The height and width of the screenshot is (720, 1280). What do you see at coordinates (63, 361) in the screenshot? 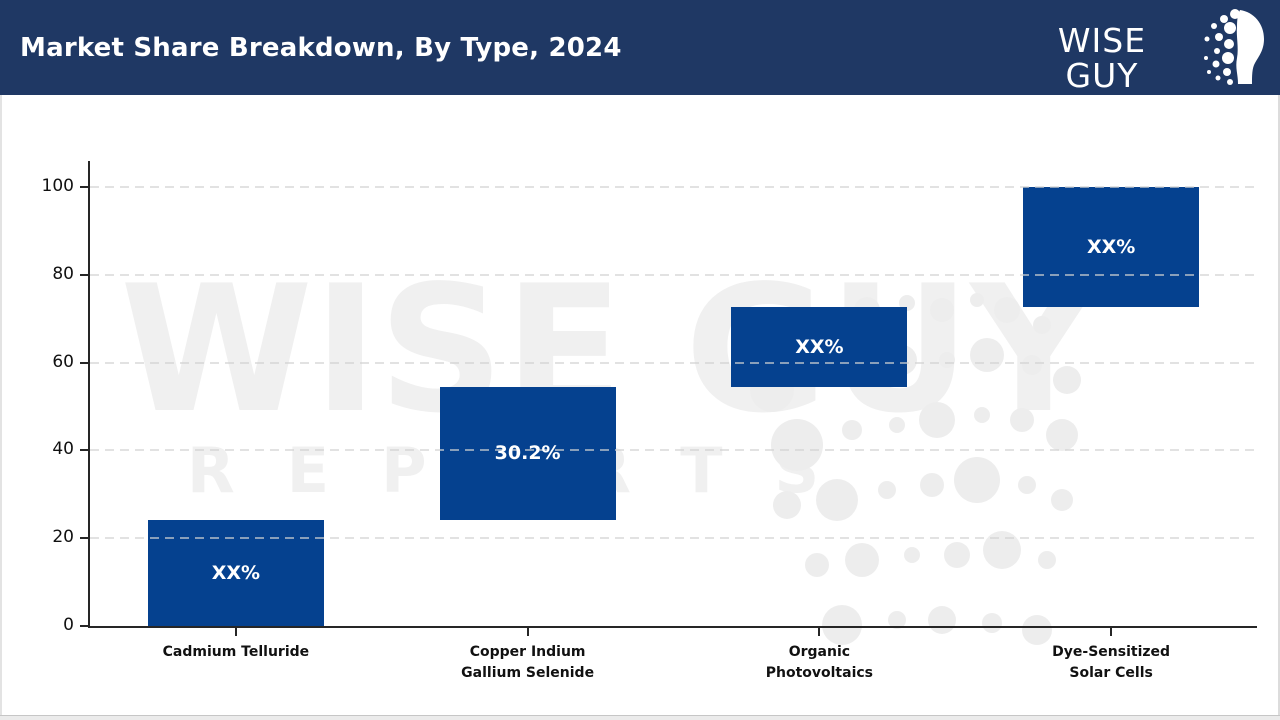
I see `y-axis-tick-label-60: 60` at bounding box center [63, 361].